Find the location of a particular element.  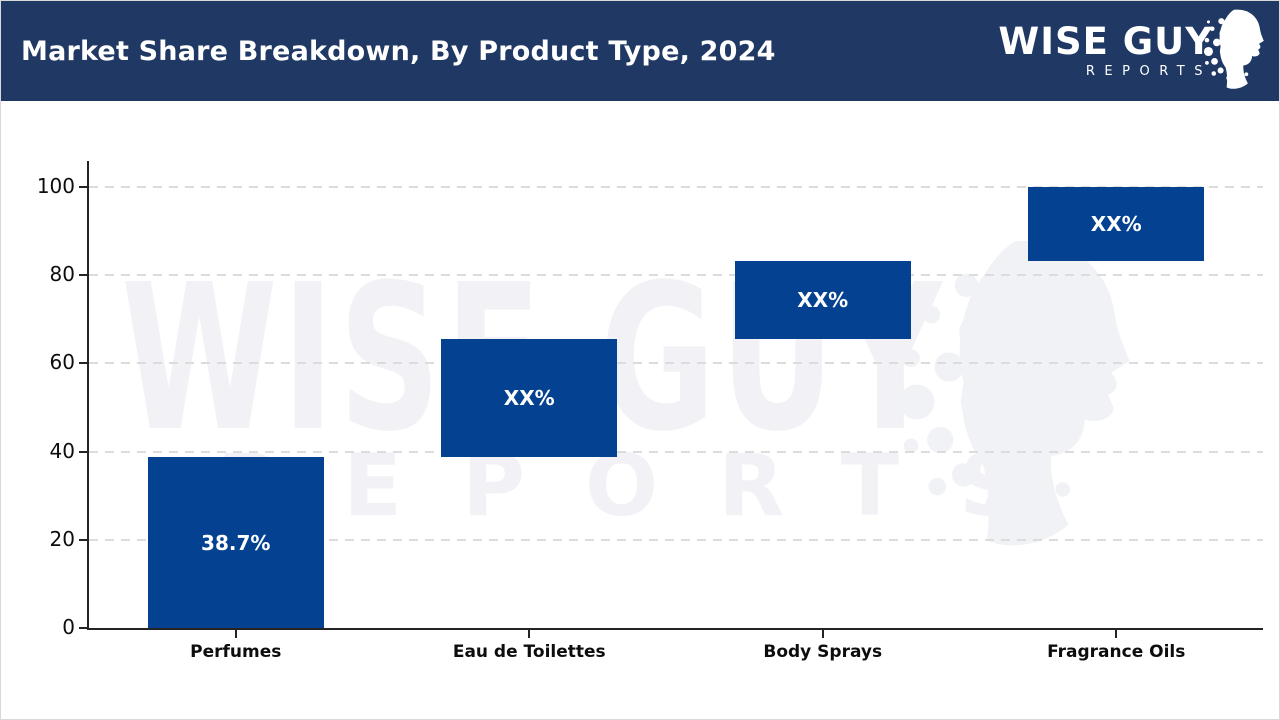

brand-subtitle: REPORTS is located at coordinates (1148, 71).